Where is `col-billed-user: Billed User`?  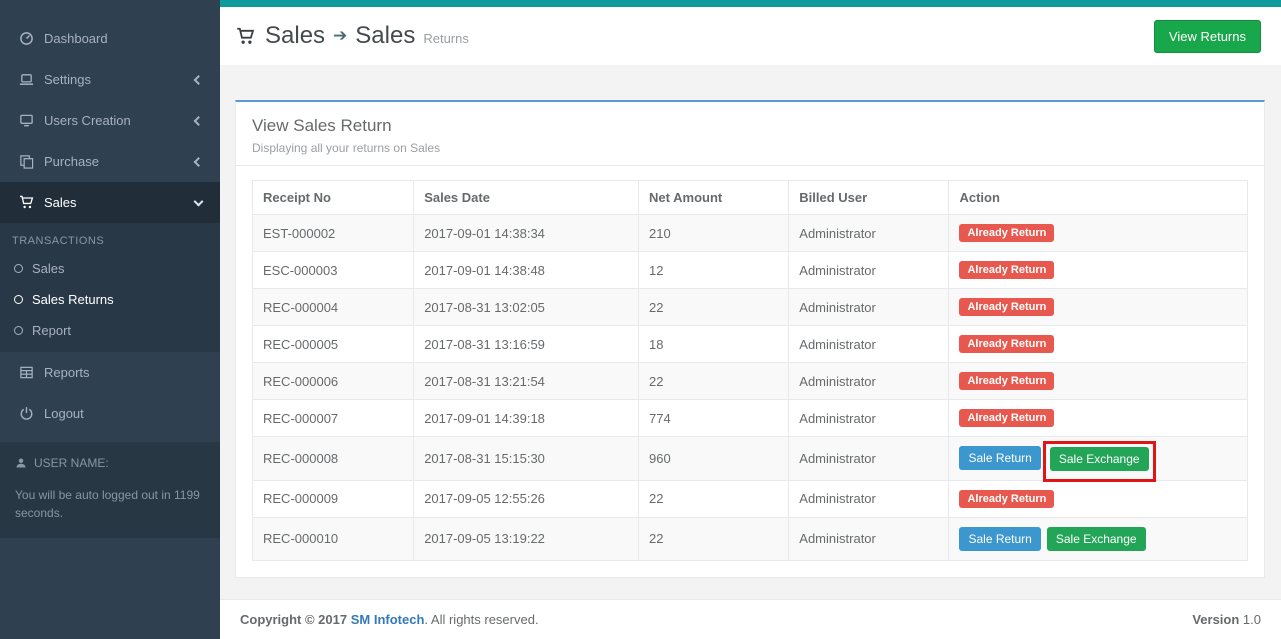
col-billed-user: Billed User is located at coordinates (869, 197).